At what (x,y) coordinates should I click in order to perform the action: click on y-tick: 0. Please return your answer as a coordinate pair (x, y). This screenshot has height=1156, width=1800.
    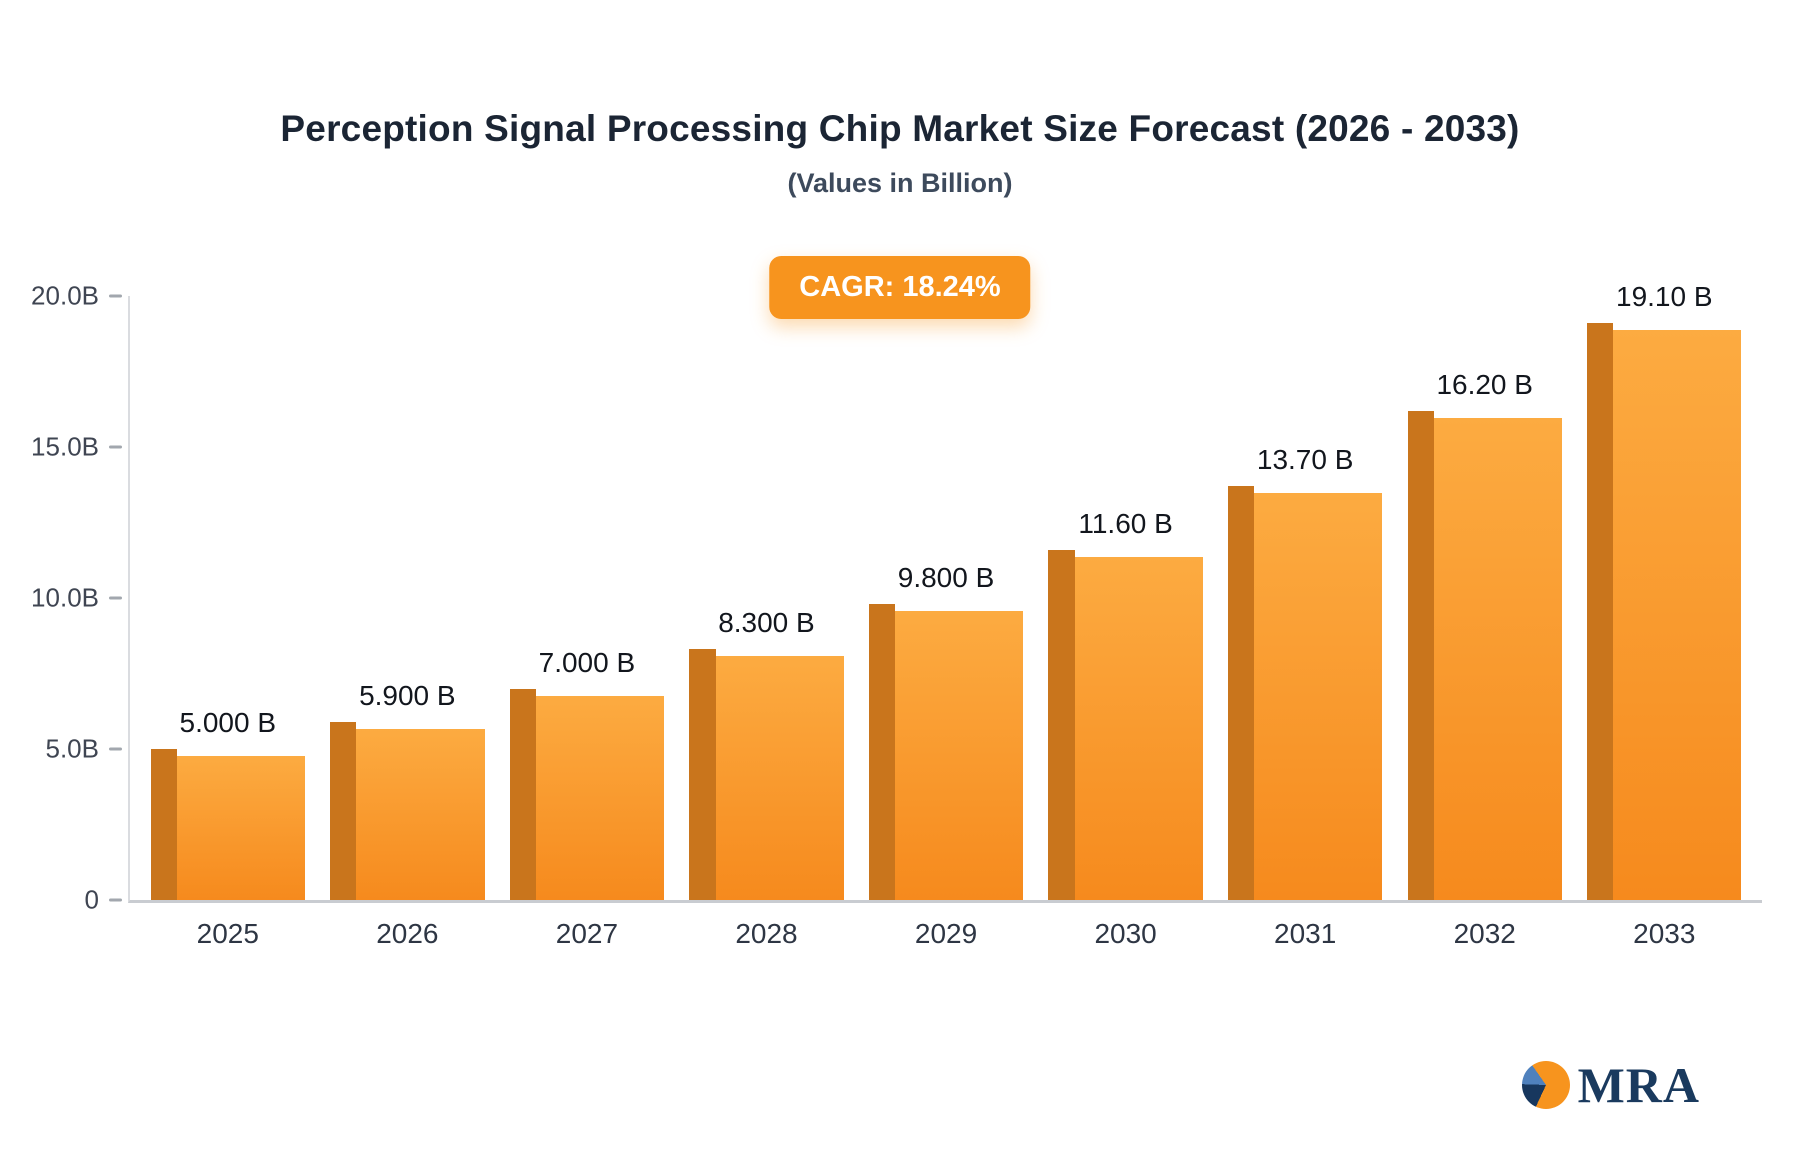
    Looking at the image, I should click on (107, 900).